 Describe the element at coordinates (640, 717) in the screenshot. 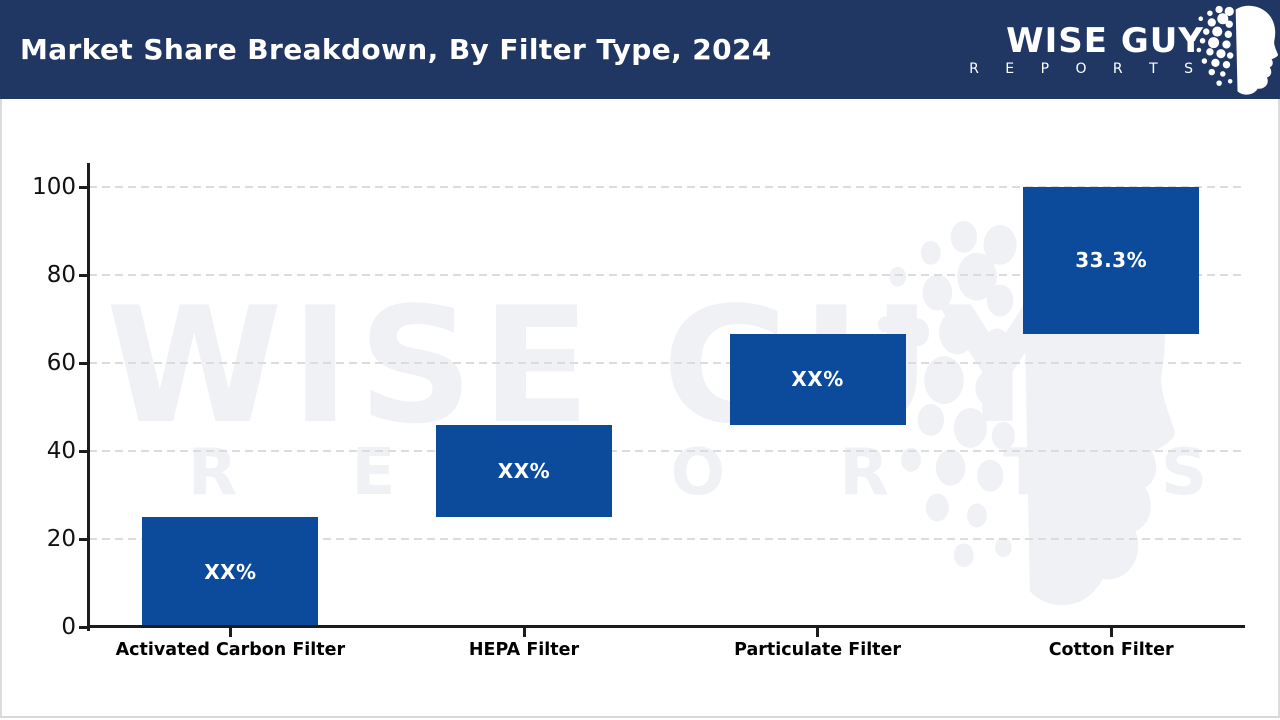

I see `page-border-bottom` at that location.